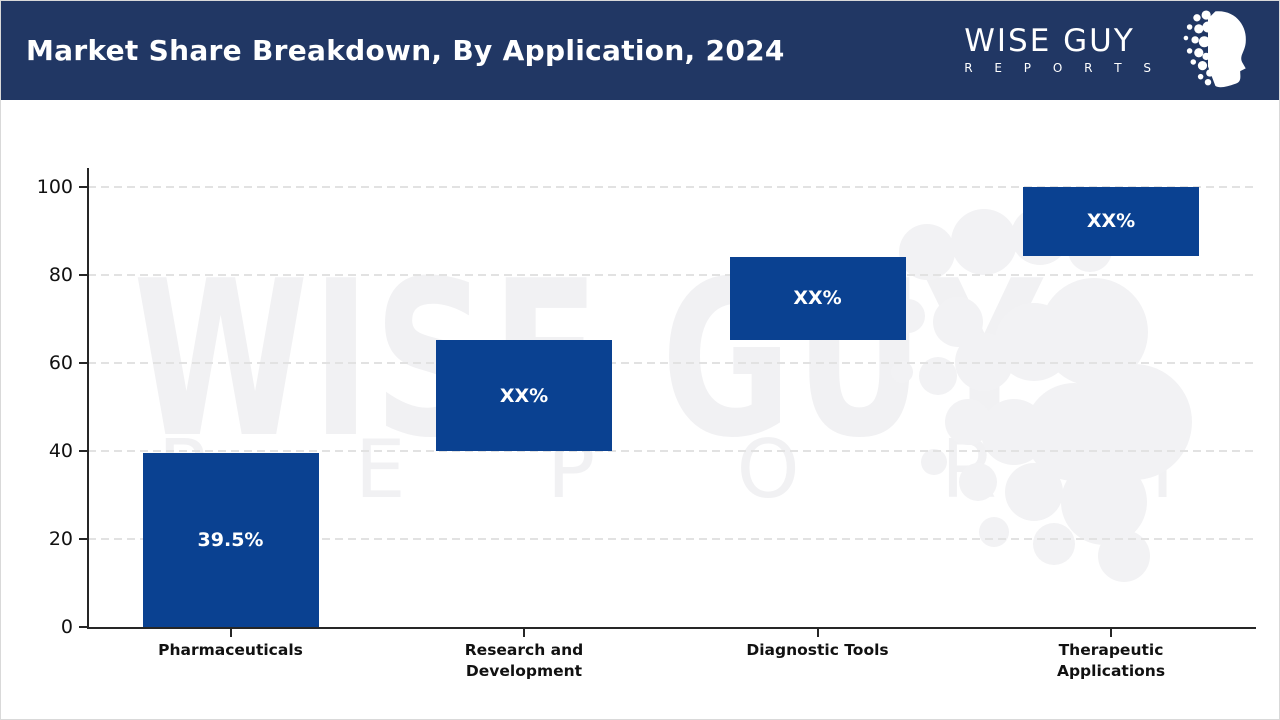  Describe the element at coordinates (60, 363) in the screenshot. I see `y-tick-label: 60` at that location.